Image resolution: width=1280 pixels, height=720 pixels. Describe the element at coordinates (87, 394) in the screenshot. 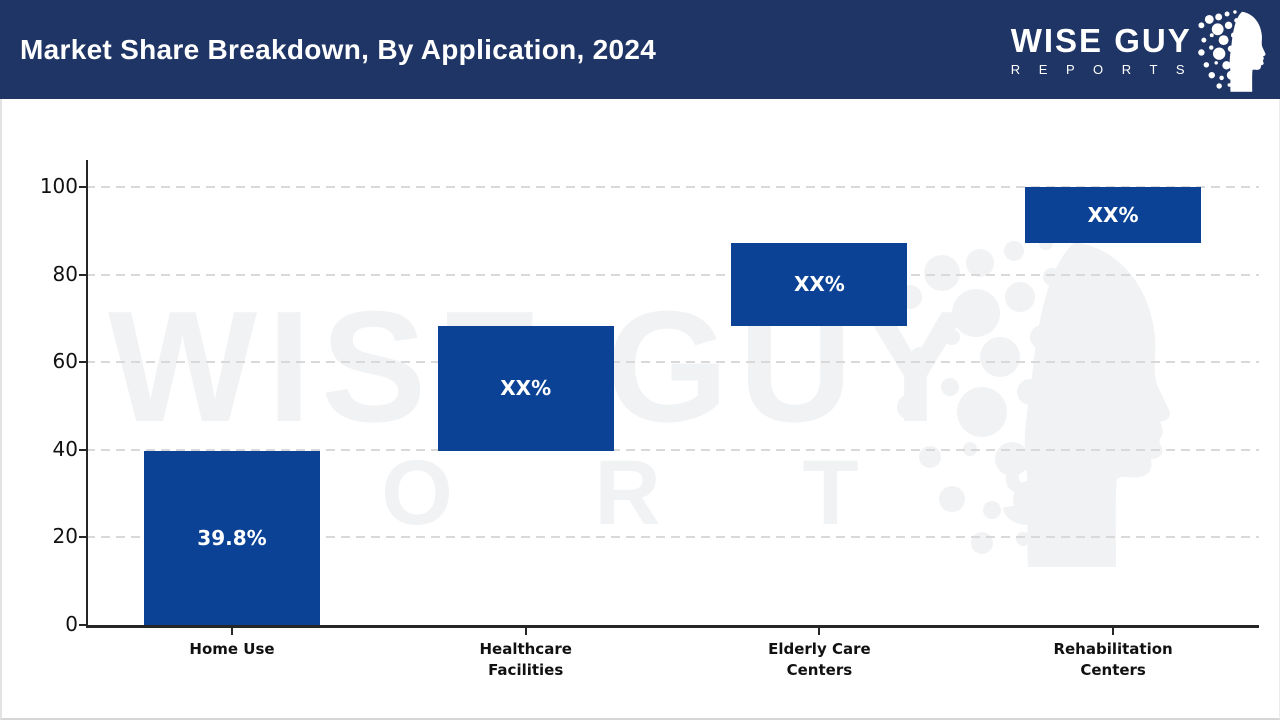

I see `y-axis` at that location.